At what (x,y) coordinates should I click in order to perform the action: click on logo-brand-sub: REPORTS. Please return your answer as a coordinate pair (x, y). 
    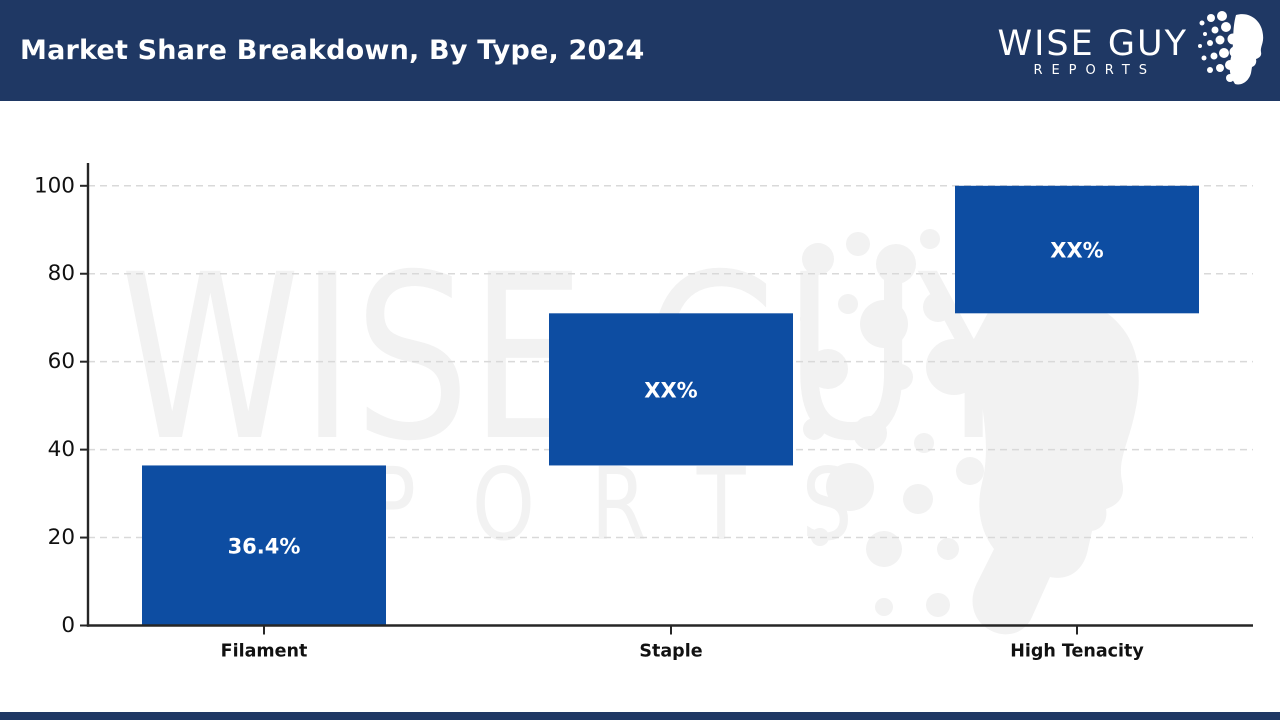
    Looking at the image, I should click on (1095, 70).